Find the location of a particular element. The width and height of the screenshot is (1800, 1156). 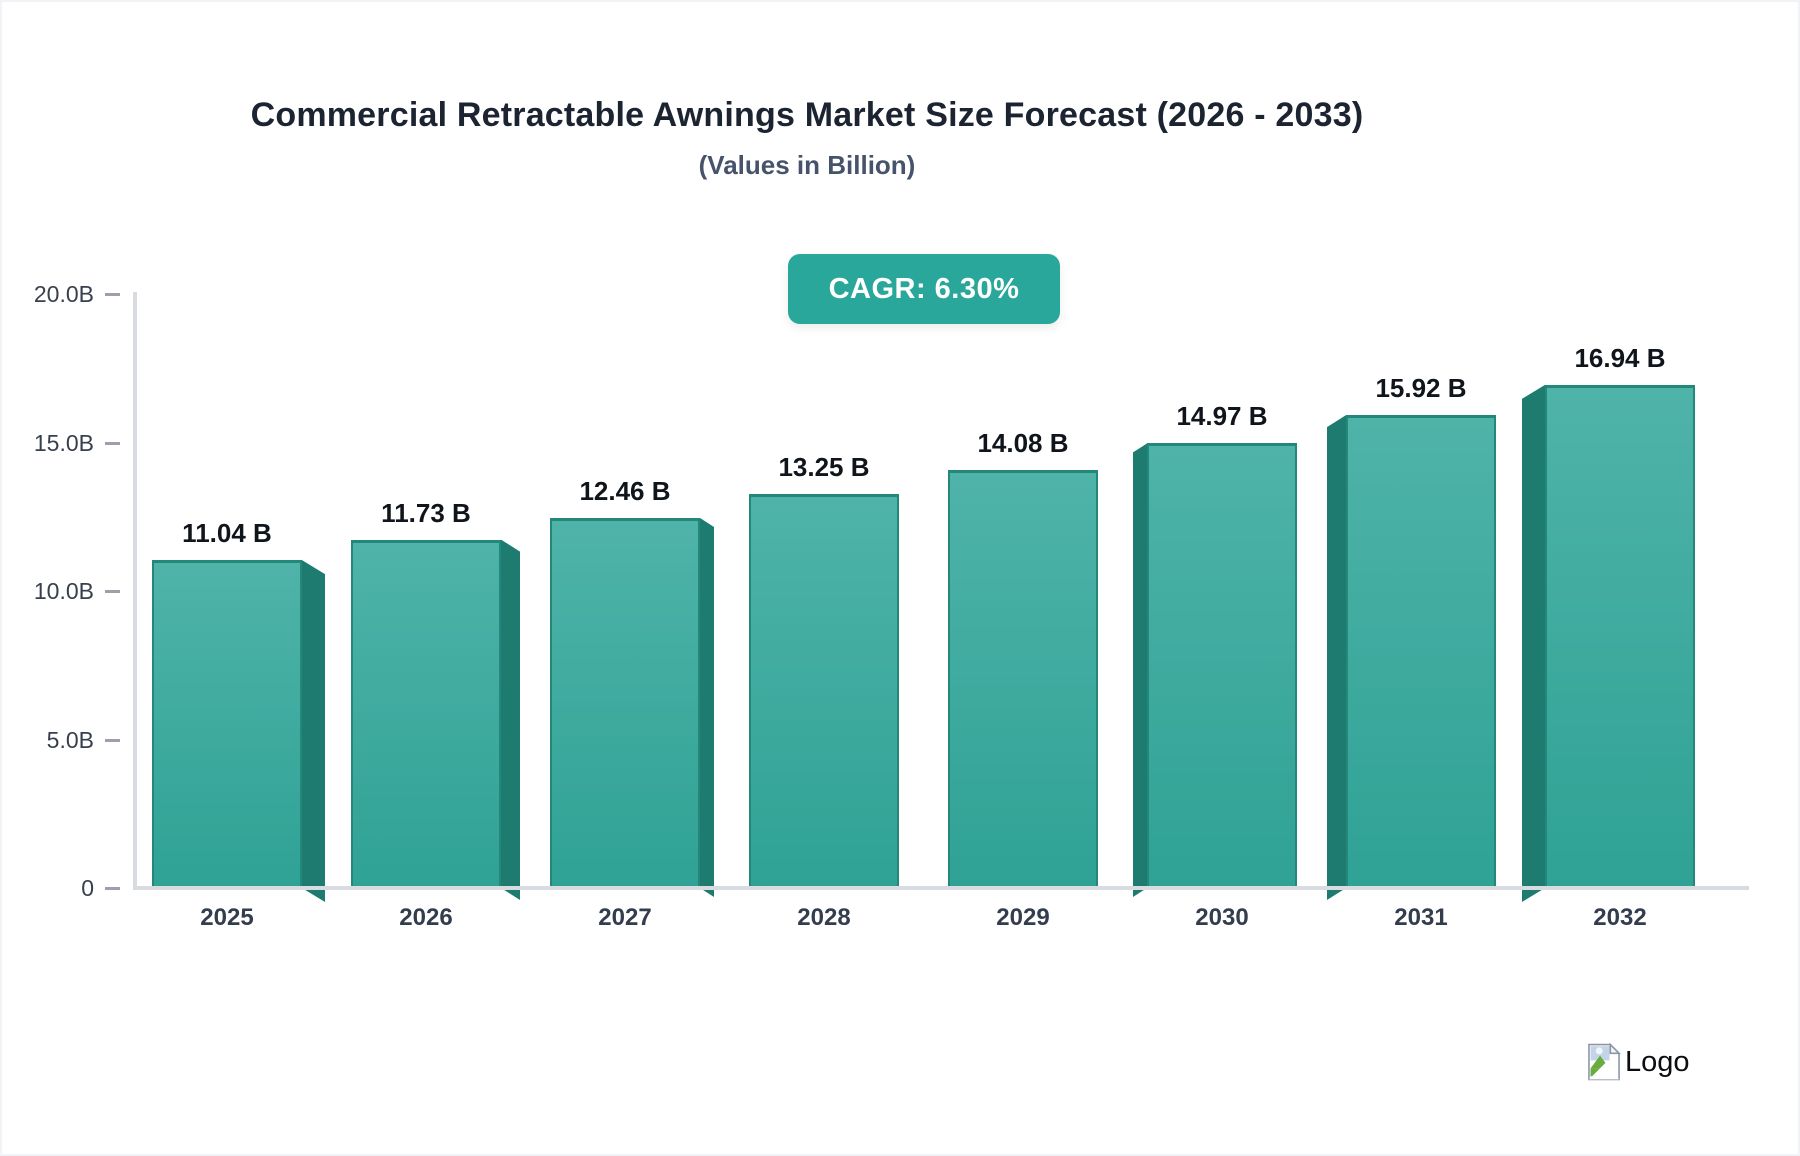

logo: Logo is located at coordinates (1637, 1062).